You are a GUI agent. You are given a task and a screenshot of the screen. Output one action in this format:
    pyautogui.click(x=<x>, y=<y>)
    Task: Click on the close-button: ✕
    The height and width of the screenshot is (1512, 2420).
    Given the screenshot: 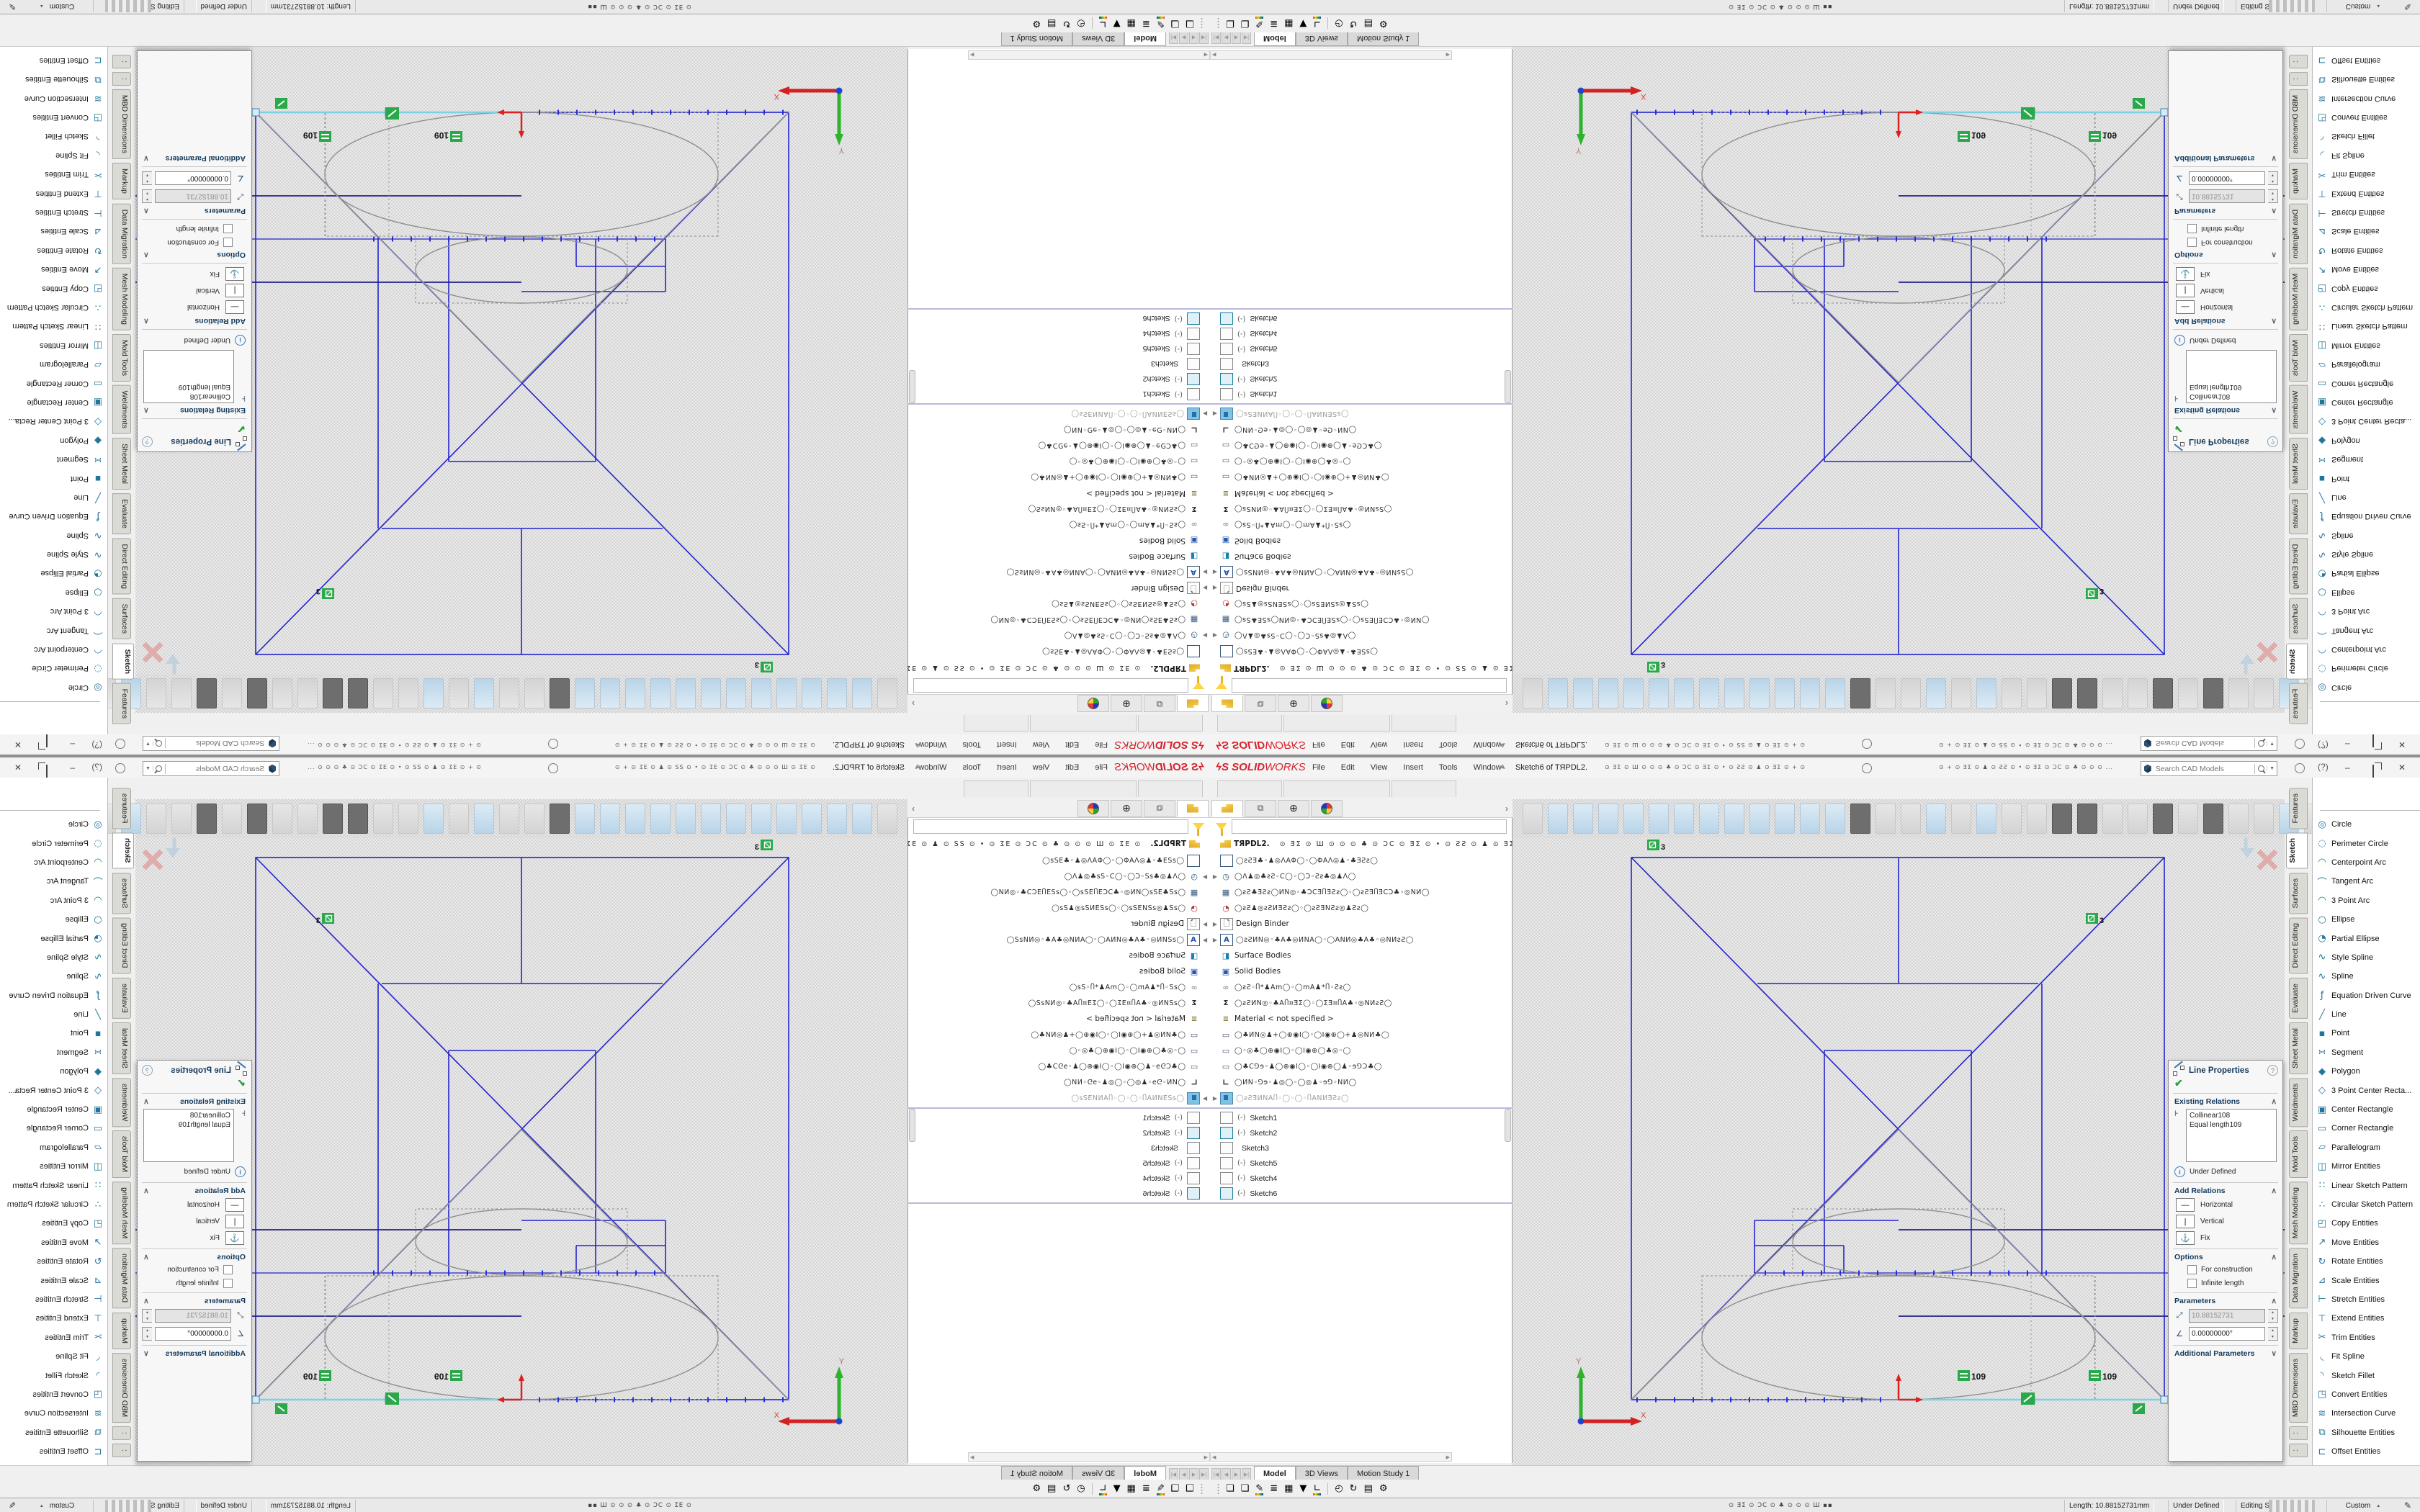 What is the action you would take?
    pyautogui.click(x=18, y=767)
    